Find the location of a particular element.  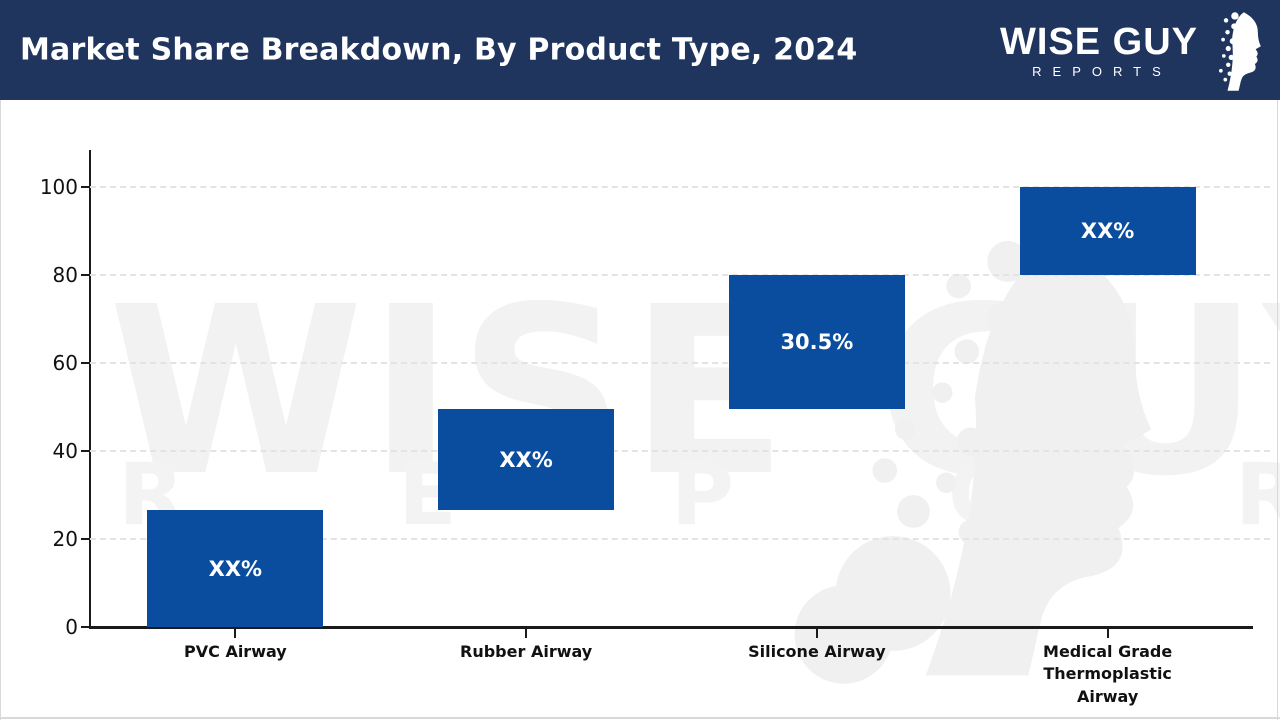

bottom-border is located at coordinates (640, 718).